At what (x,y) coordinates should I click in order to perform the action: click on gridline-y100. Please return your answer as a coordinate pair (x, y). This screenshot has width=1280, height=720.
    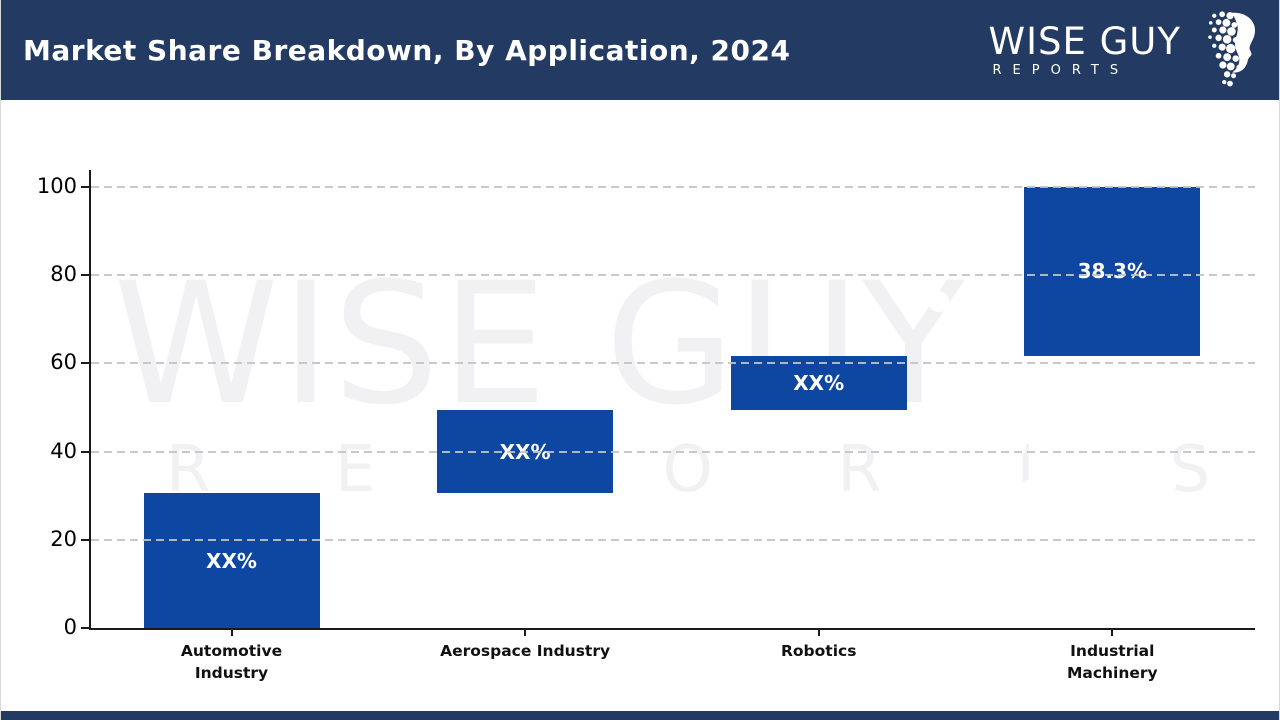
    Looking at the image, I should click on (673, 187).